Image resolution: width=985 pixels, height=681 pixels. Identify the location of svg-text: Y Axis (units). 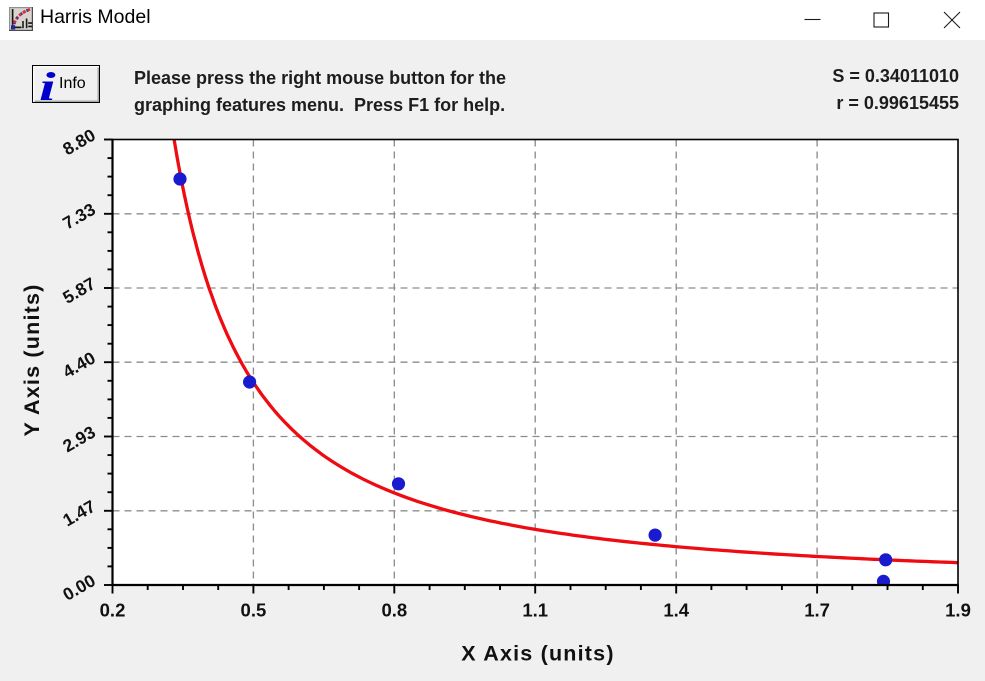
(32, 360).